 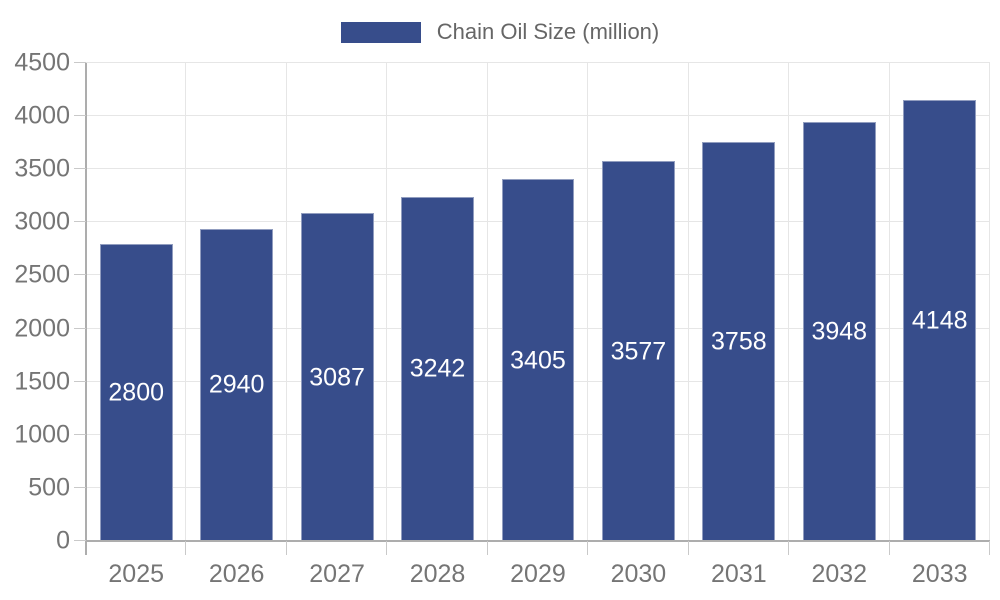 I want to click on bar-value-label: 2800, so click(x=136, y=392).